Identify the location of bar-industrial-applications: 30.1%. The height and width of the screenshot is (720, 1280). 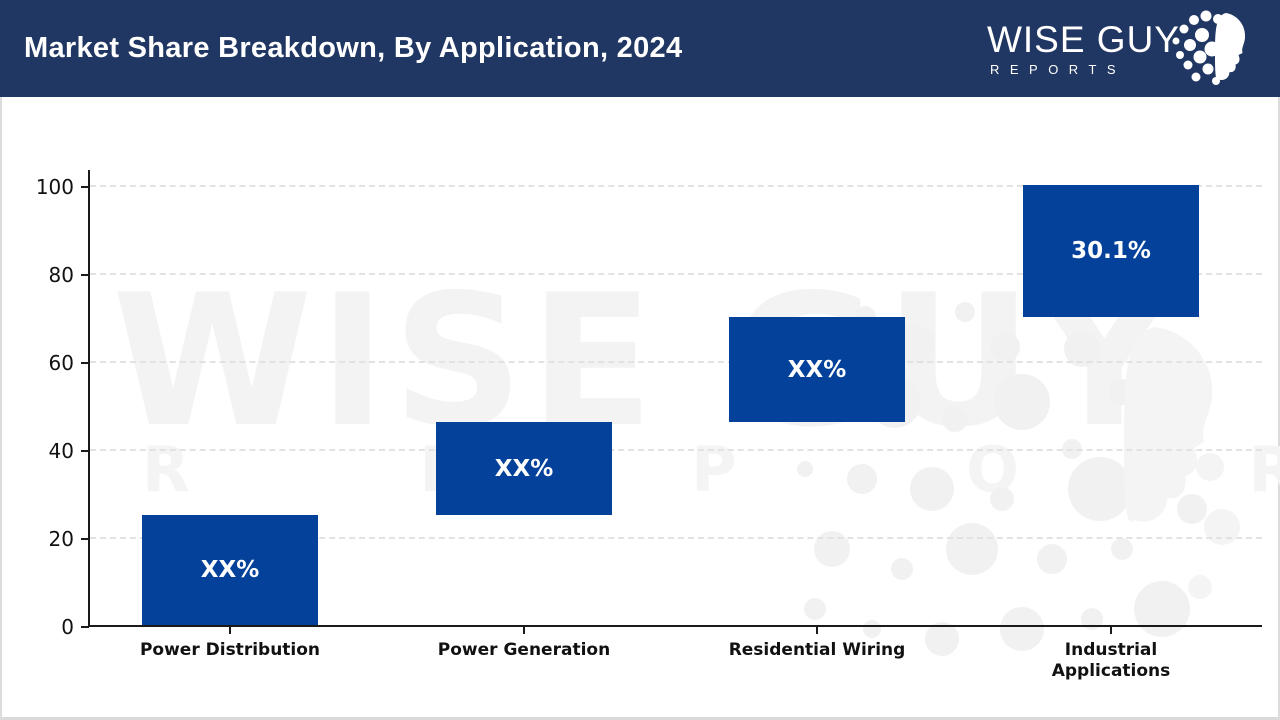
(1111, 251).